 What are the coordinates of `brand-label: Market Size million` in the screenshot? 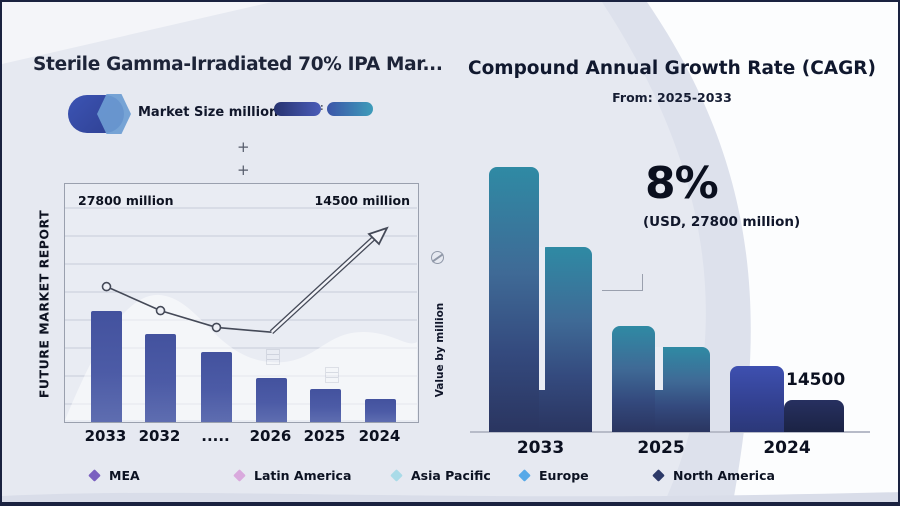 It's located at (208, 112).